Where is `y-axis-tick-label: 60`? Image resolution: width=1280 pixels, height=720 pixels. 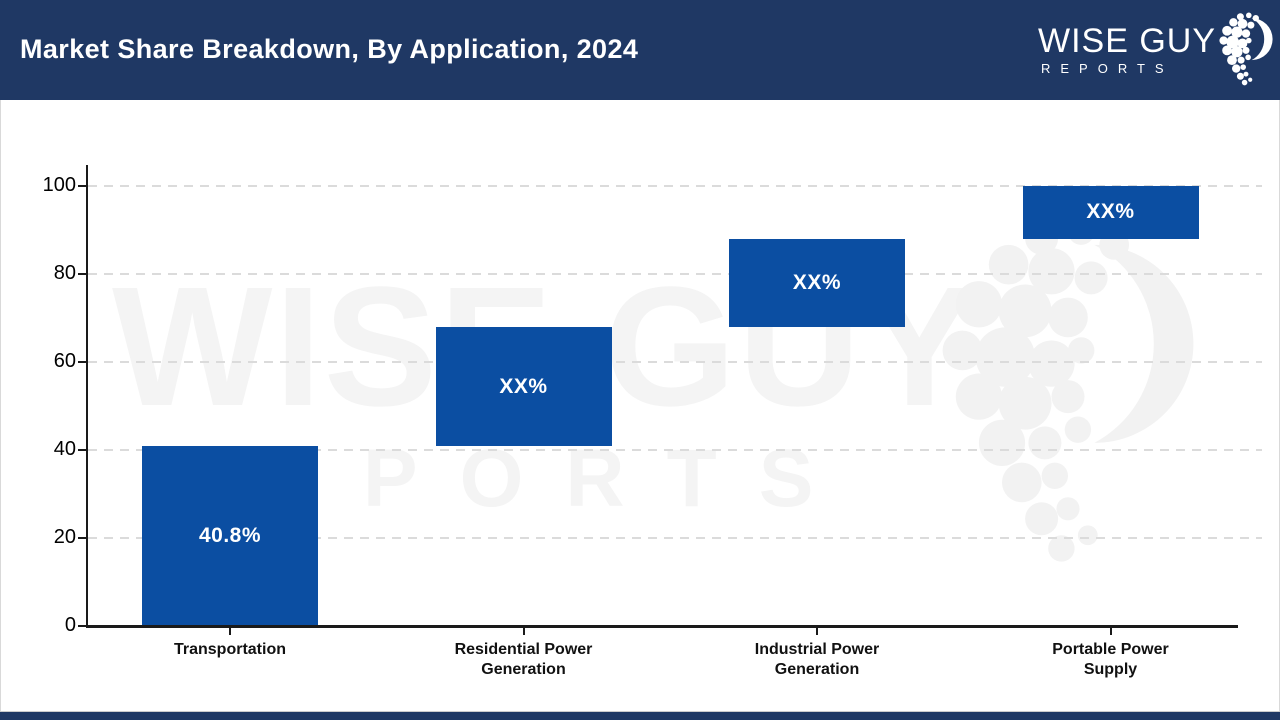 y-axis-tick-label: 60 is located at coordinates (64, 361).